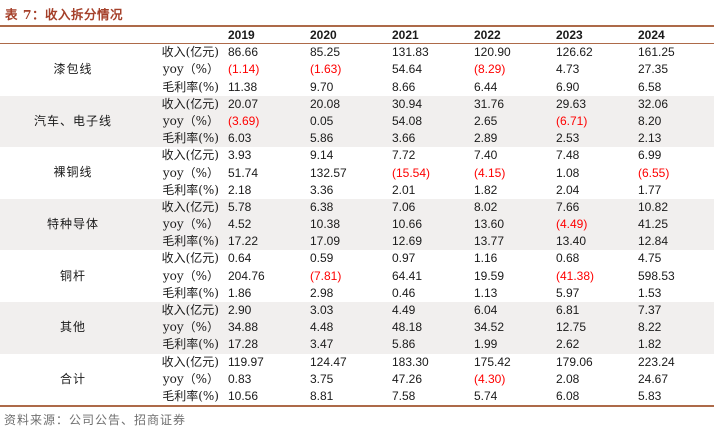 This screenshot has width=714, height=429. What do you see at coordinates (568, 258) in the screenshot?
I see `value-cell: 0.68` at bounding box center [568, 258].